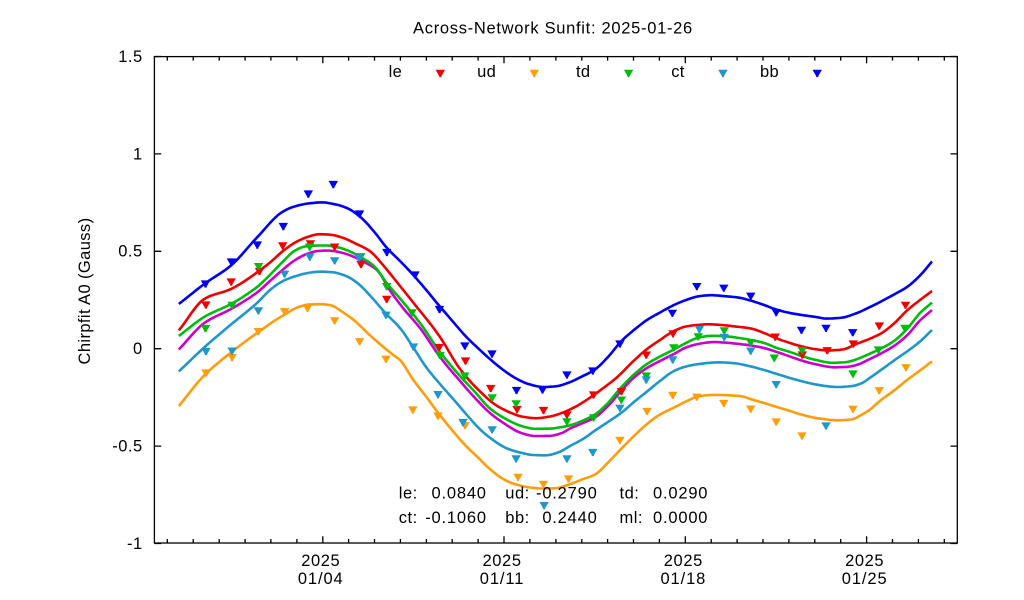  What do you see at coordinates (769, 72) in the screenshot?
I see `svg-text: bb` at bounding box center [769, 72].